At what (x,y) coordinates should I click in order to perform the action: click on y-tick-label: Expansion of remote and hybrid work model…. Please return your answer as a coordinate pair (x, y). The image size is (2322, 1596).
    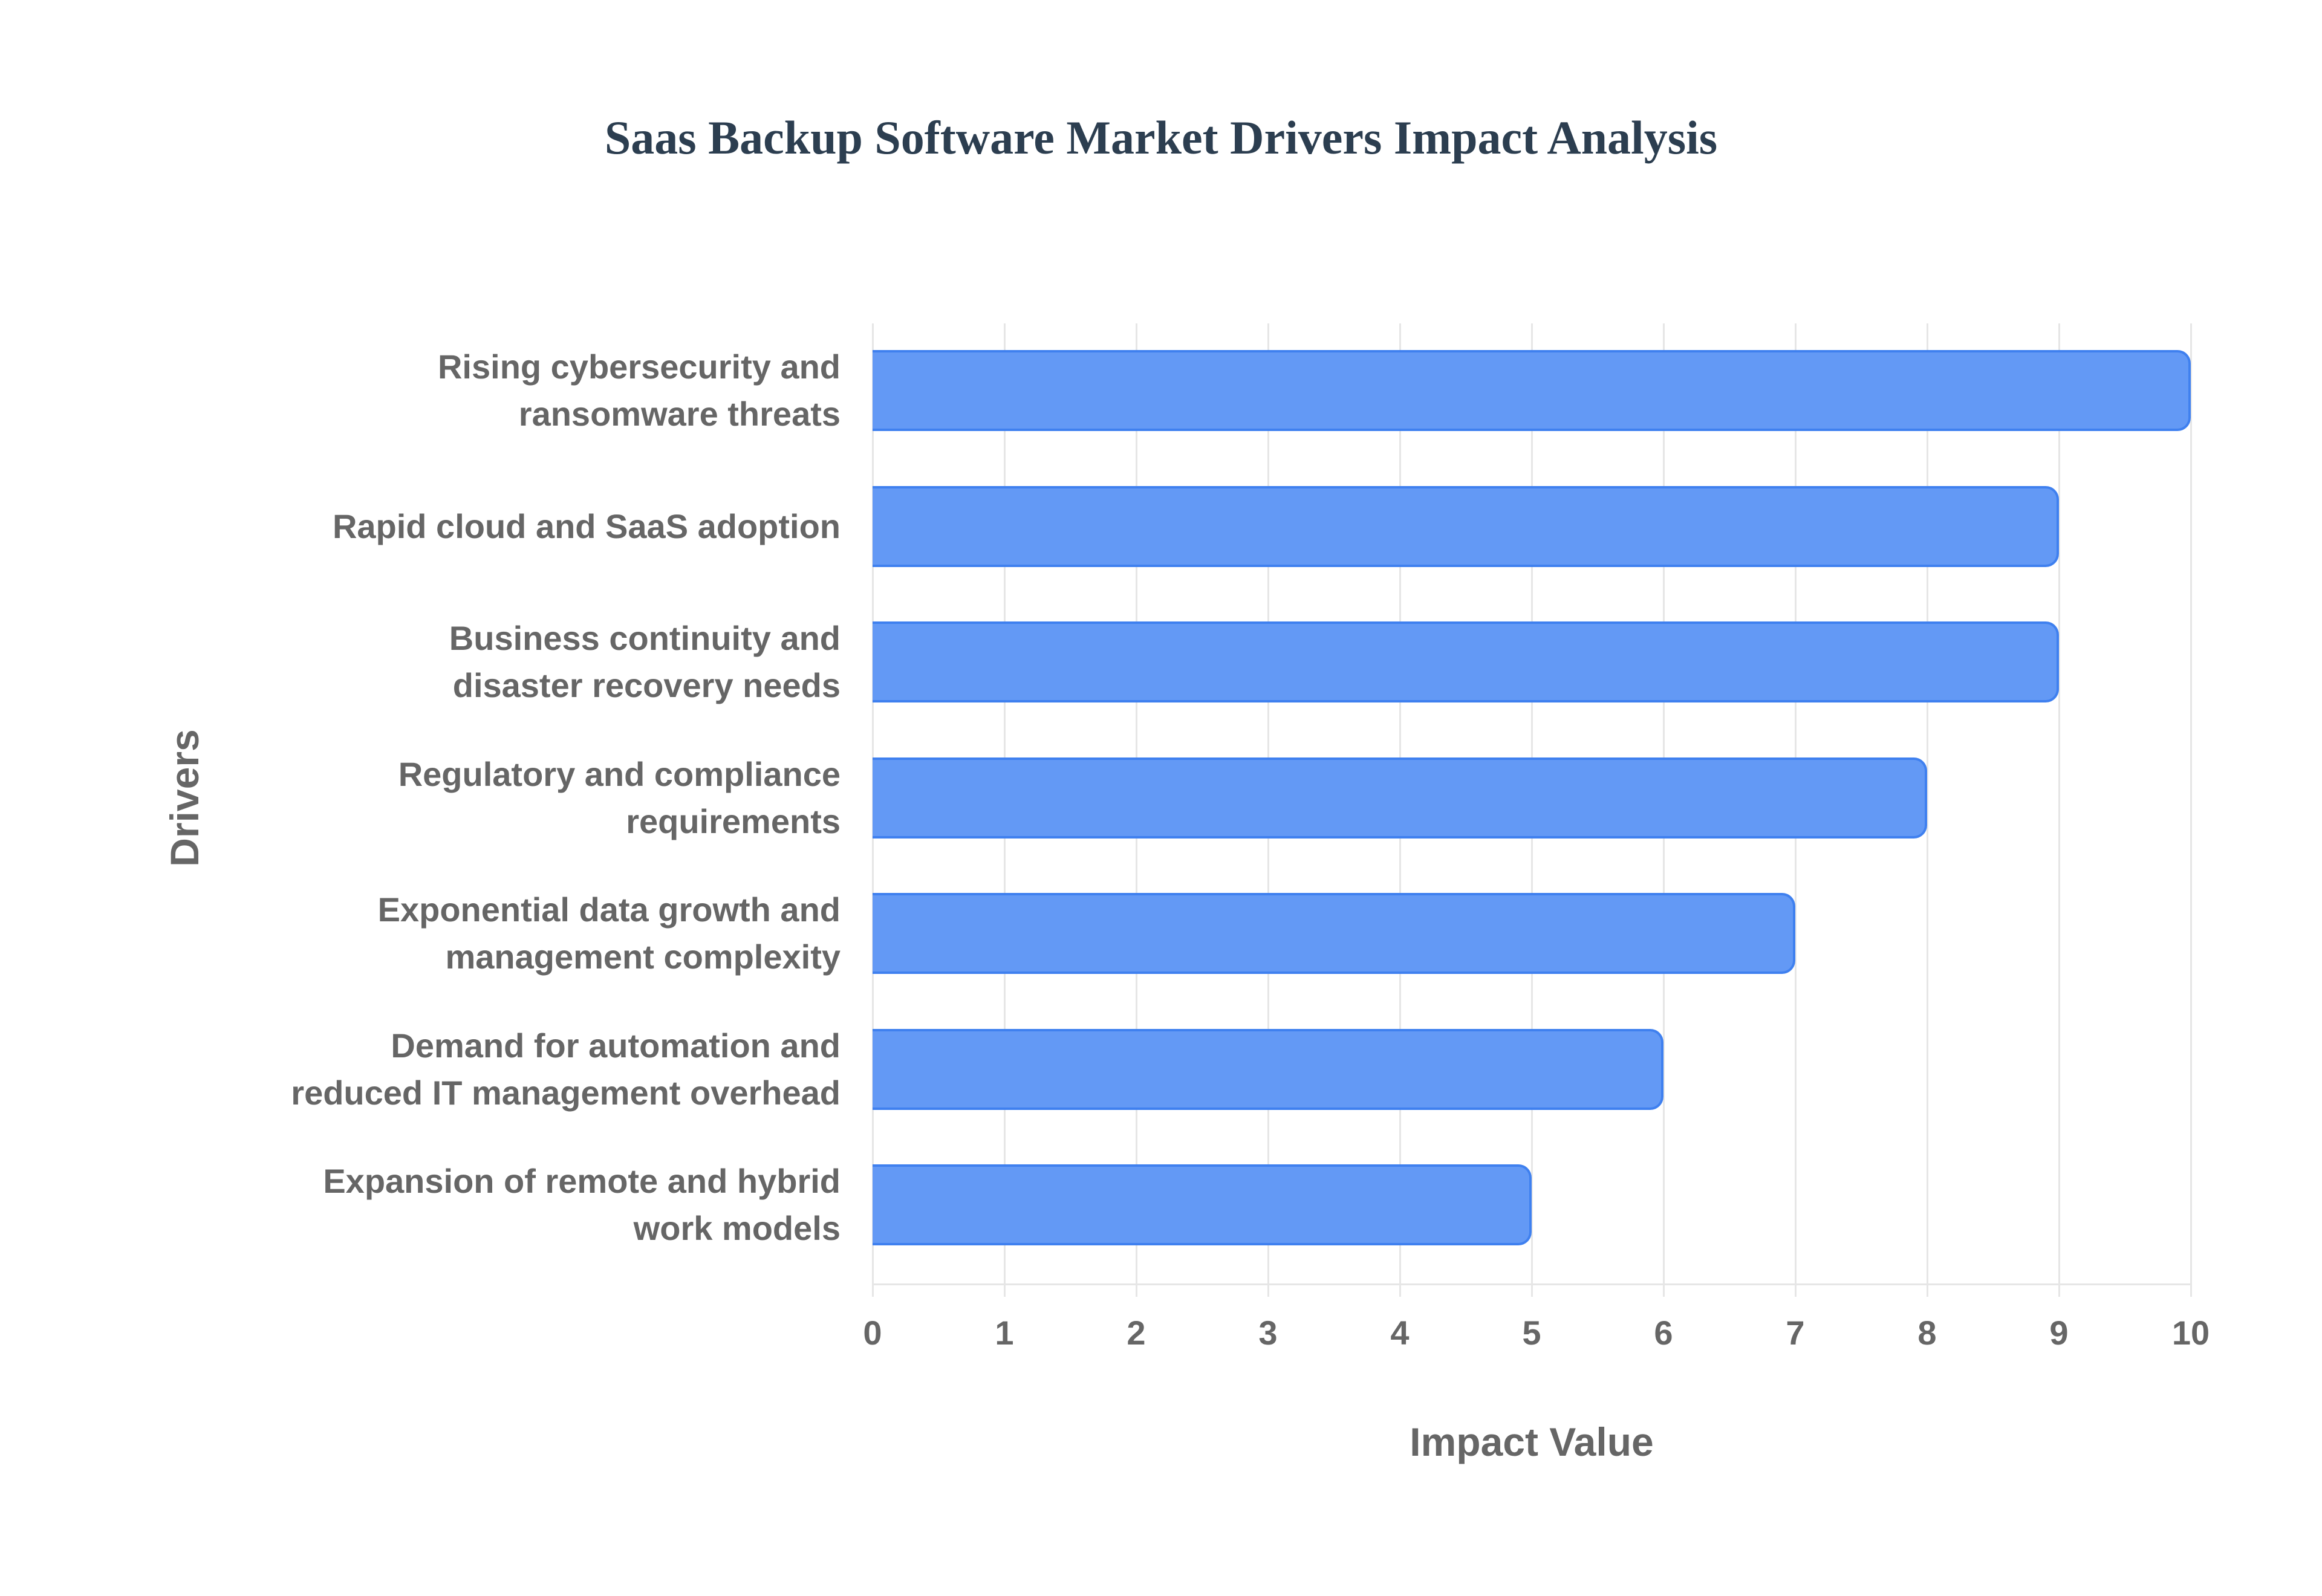
    Looking at the image, I should click on (582, 1204).